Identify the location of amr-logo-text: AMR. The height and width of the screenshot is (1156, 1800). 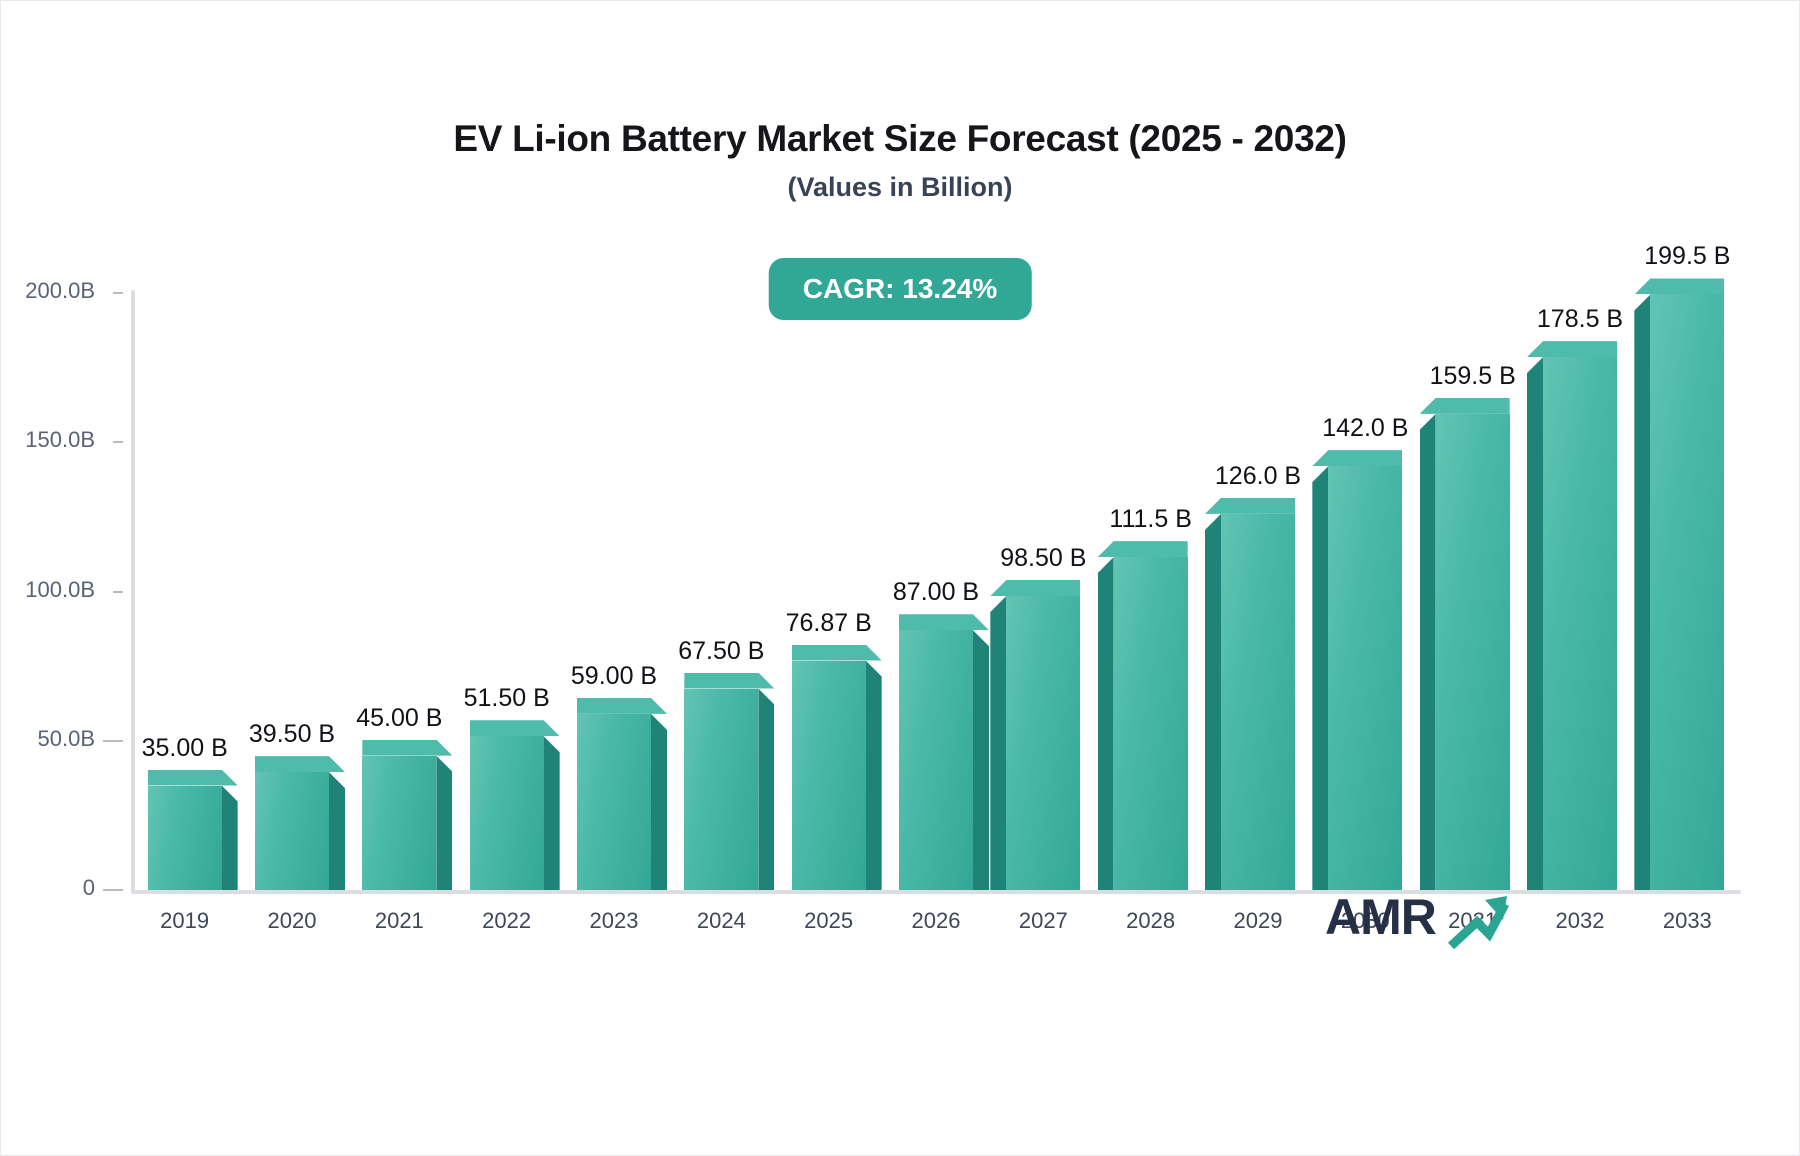
(1381, 917).